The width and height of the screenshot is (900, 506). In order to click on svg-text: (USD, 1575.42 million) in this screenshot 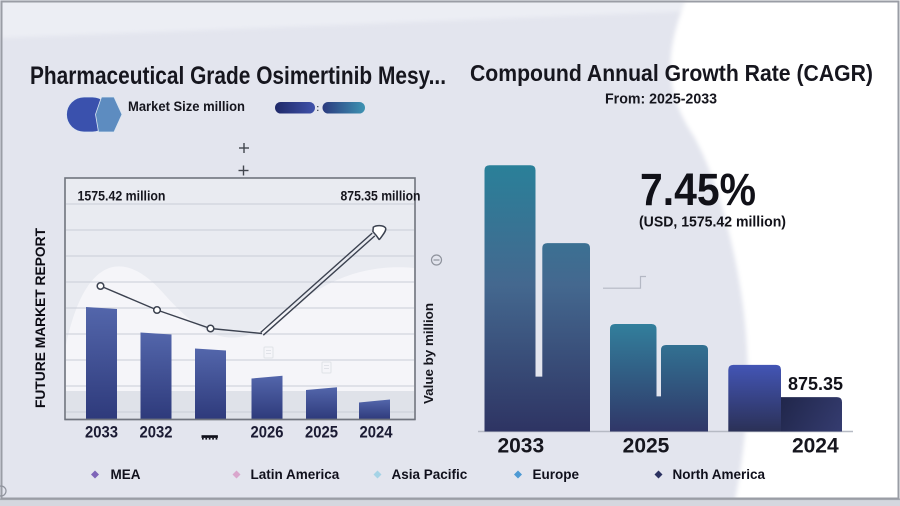, I will do `click(712, 222)`.